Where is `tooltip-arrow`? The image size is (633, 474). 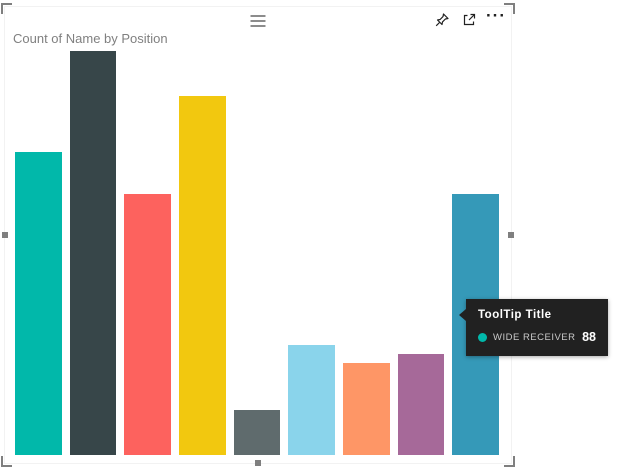
tooltip-arrow is located at coordinates (462, 315).